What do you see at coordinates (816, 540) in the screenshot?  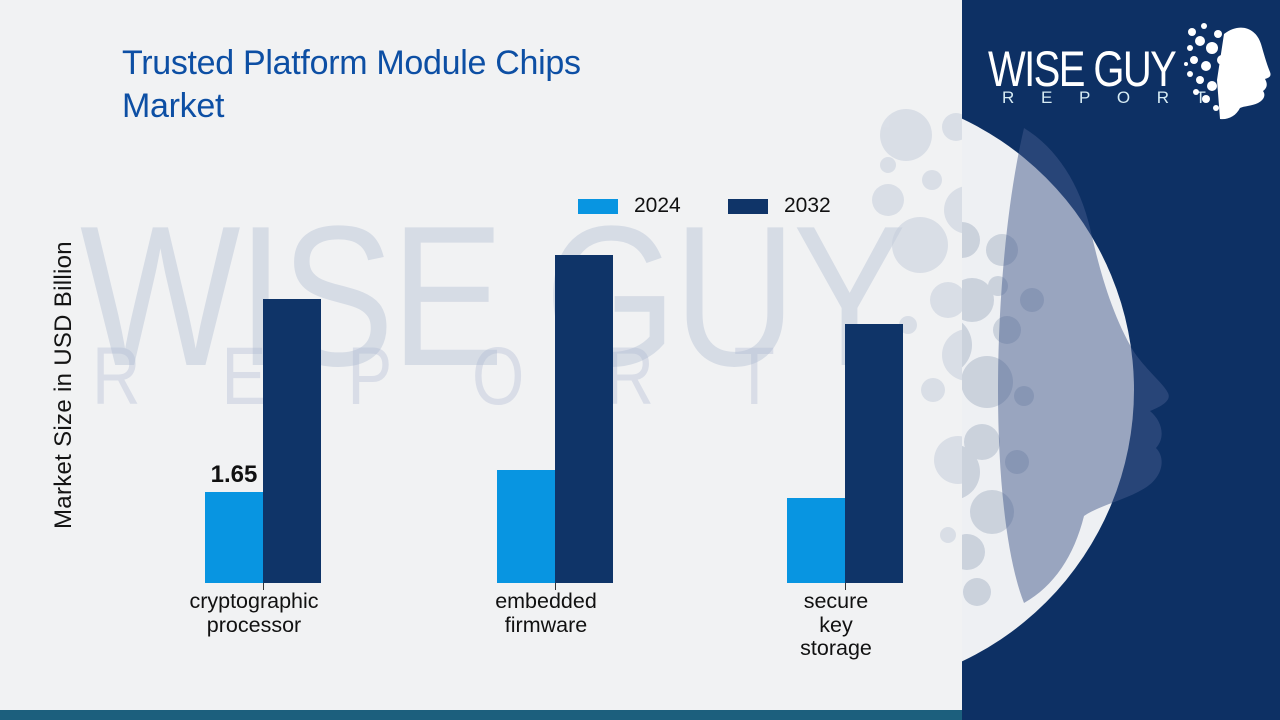 I see `bar-2024-secure-key-storage` at bounding box center [816, 540].